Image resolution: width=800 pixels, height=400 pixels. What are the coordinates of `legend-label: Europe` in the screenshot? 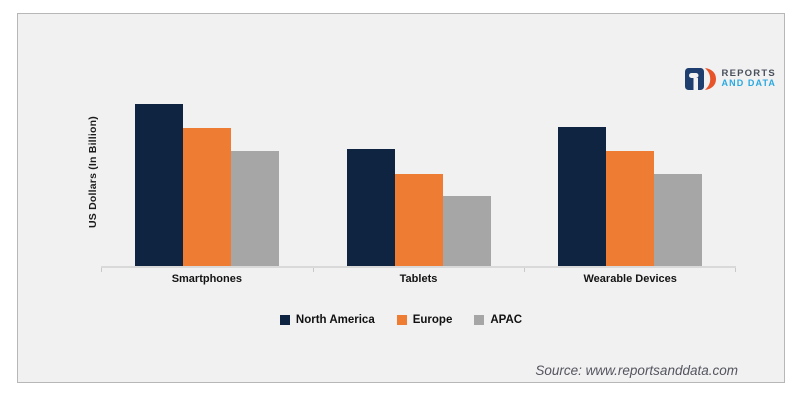 It's located at (432, 320).